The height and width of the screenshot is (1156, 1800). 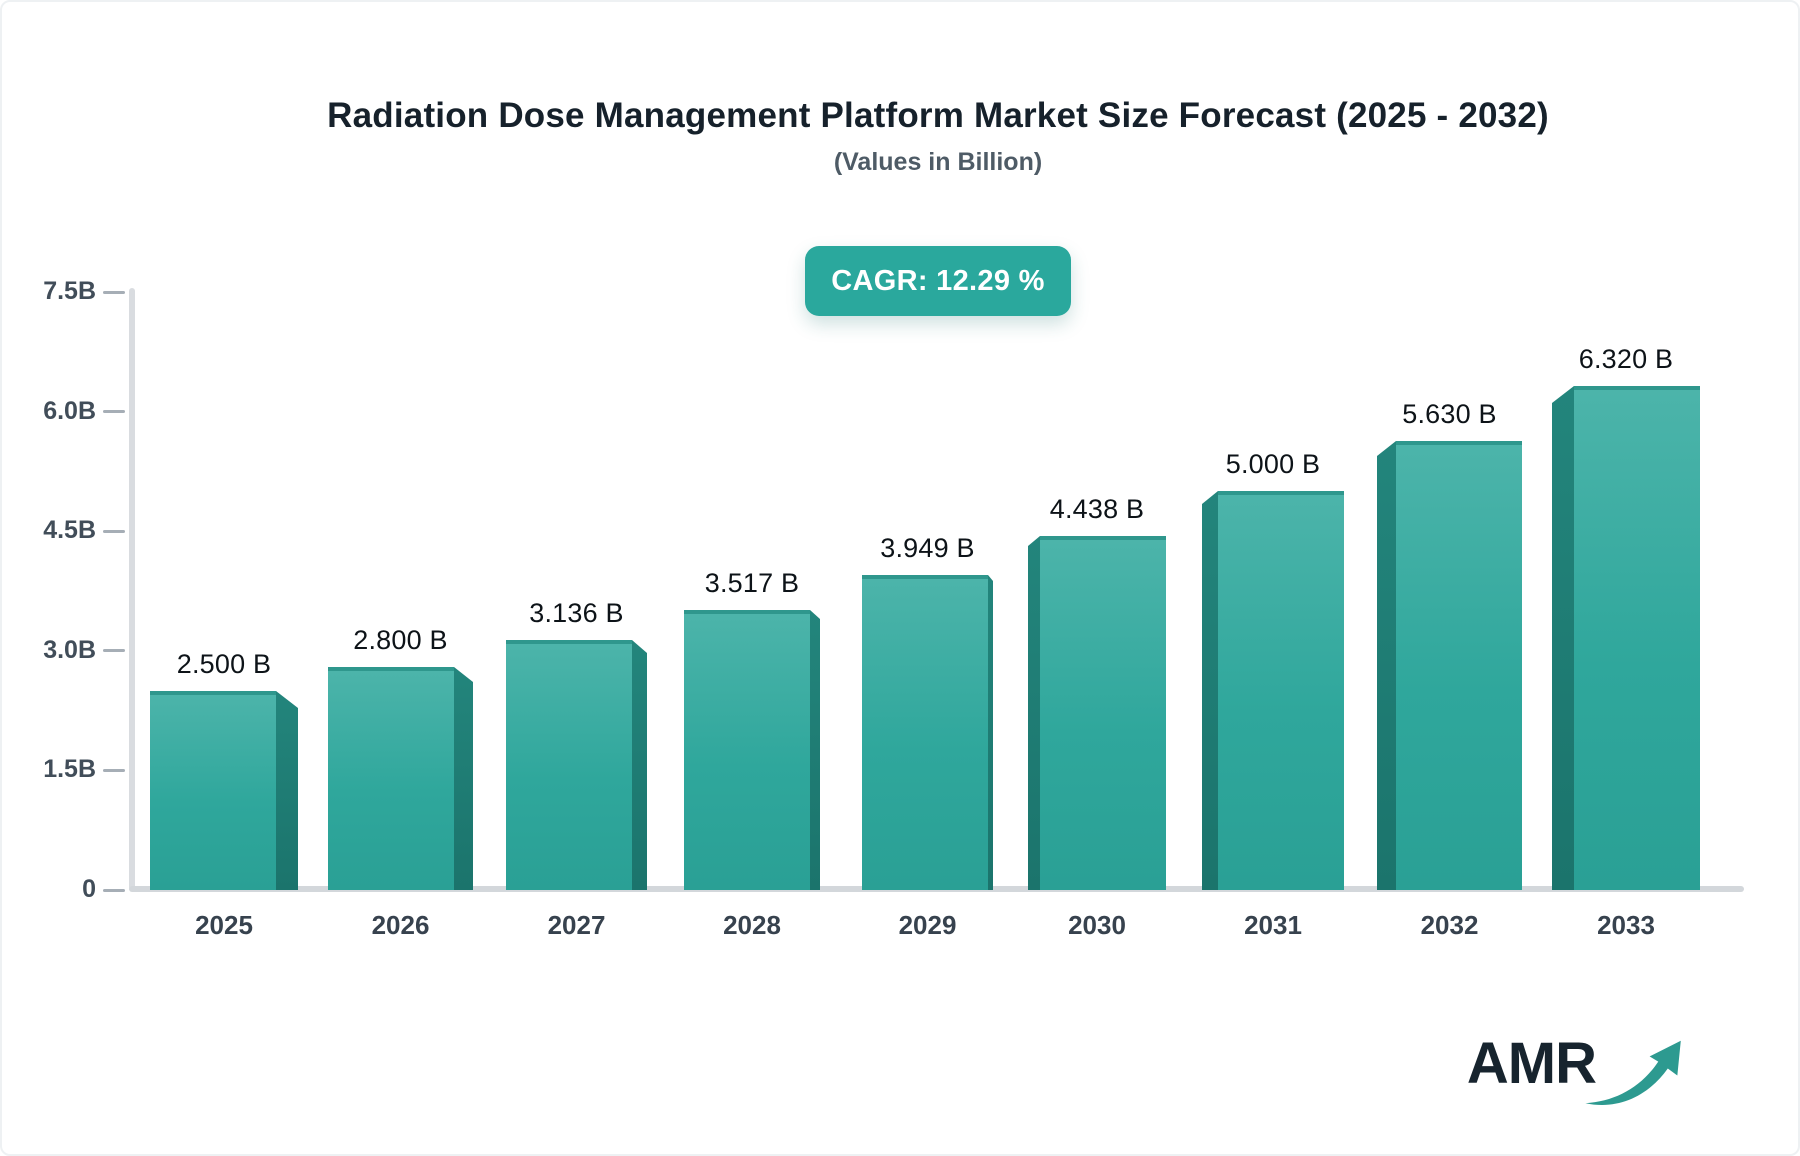 What do you see at coordinates (1633, 1072) in the screenshot?
I see `trend-up-arrow-icon` at bounding box center [1633, 1072].